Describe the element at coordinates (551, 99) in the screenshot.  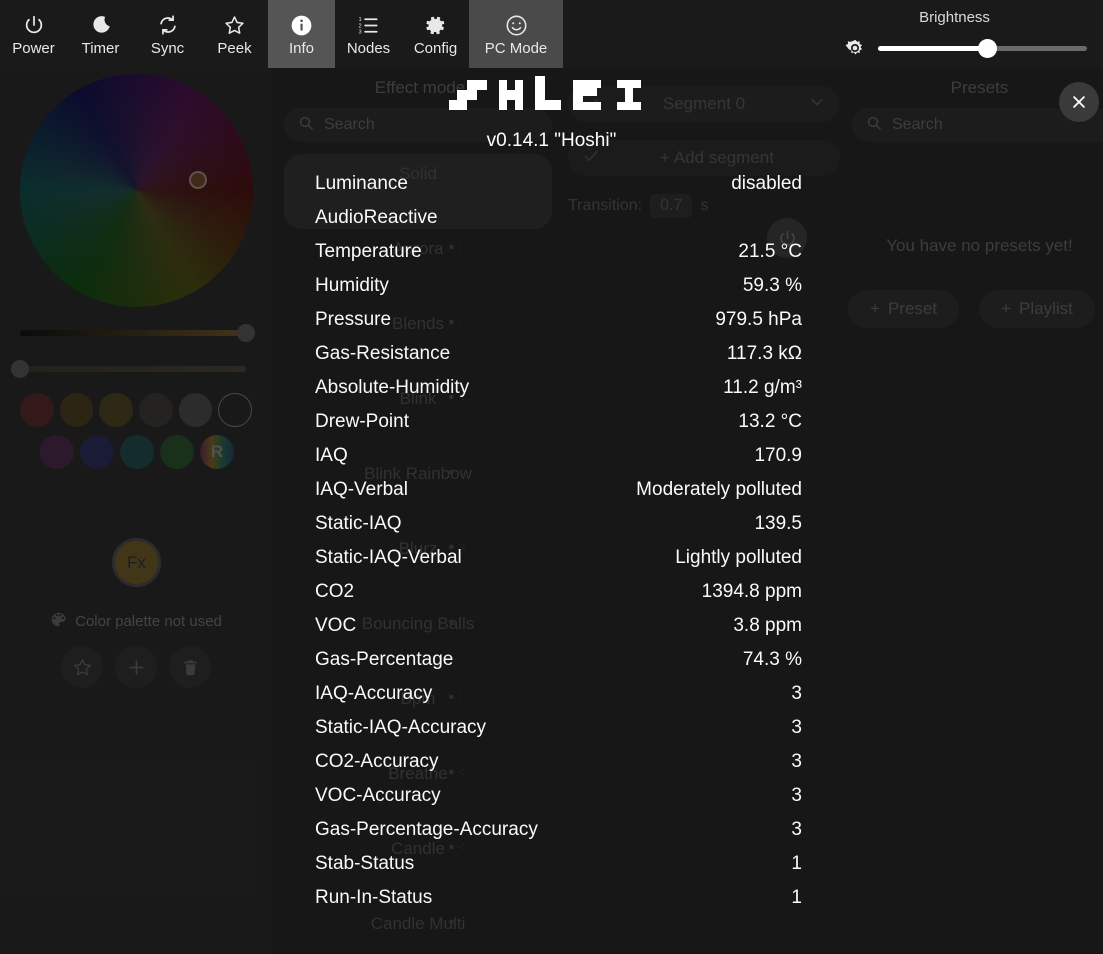
I see `wled-logo` at that location.